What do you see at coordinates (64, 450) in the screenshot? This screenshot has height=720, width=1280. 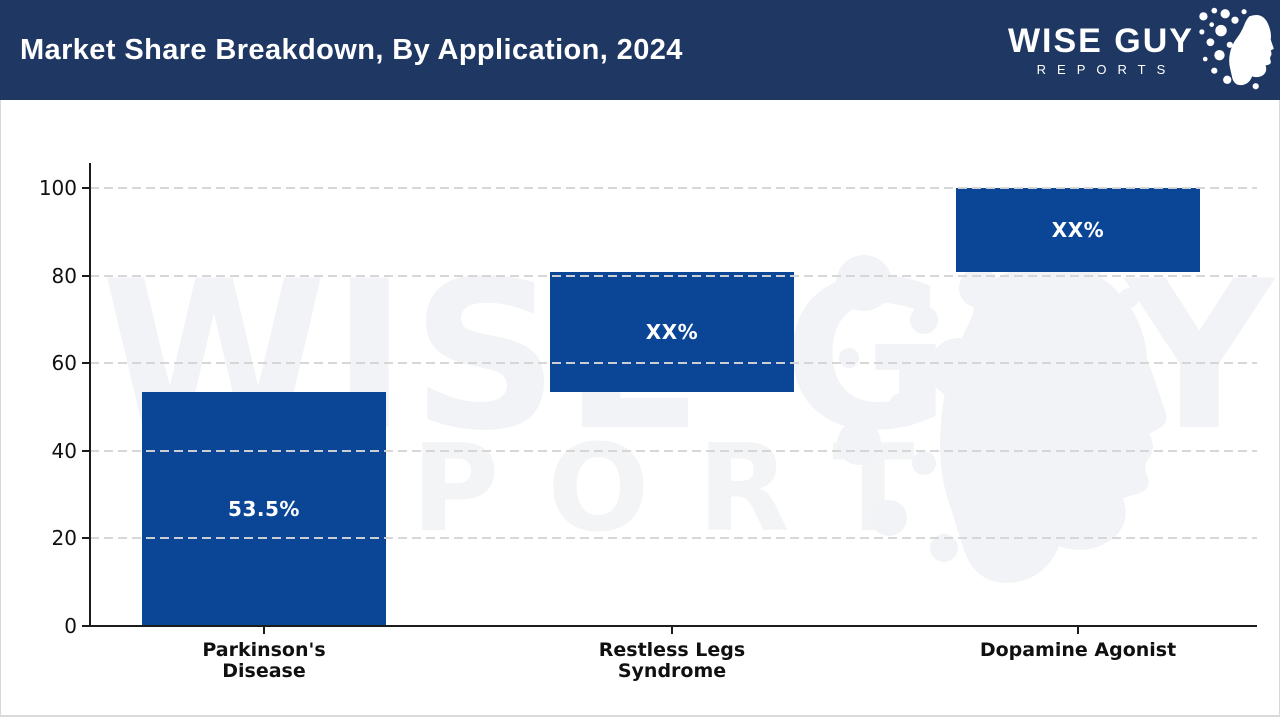 I see `y-tick-label: 40` at bounding box center [64, 450].